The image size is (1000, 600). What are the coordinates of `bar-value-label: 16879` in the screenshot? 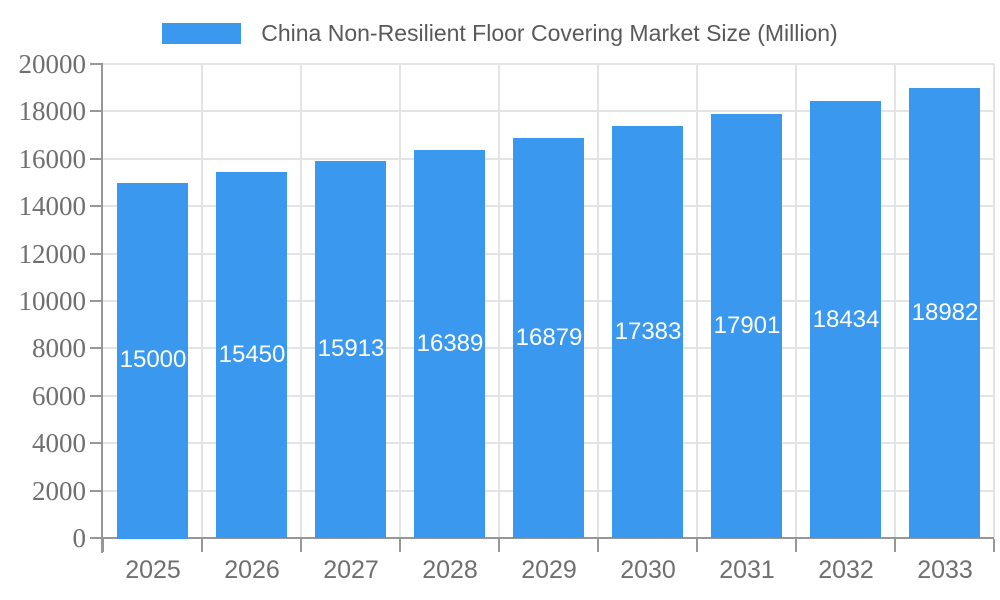 It's located at (549, 337).